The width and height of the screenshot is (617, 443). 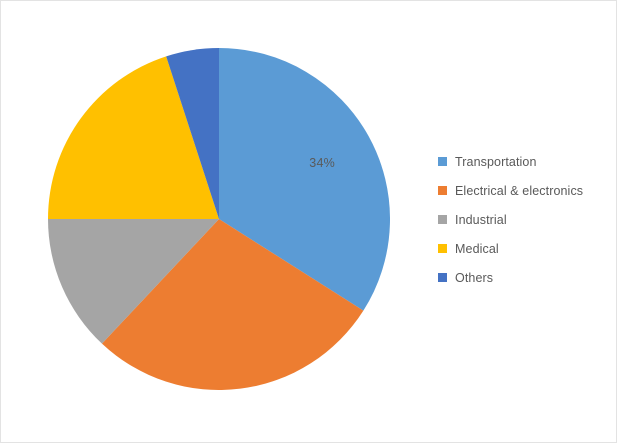 I want to click on legend-item-electrical-electronics: Electrical & electronics, so click(x=524, y=190).